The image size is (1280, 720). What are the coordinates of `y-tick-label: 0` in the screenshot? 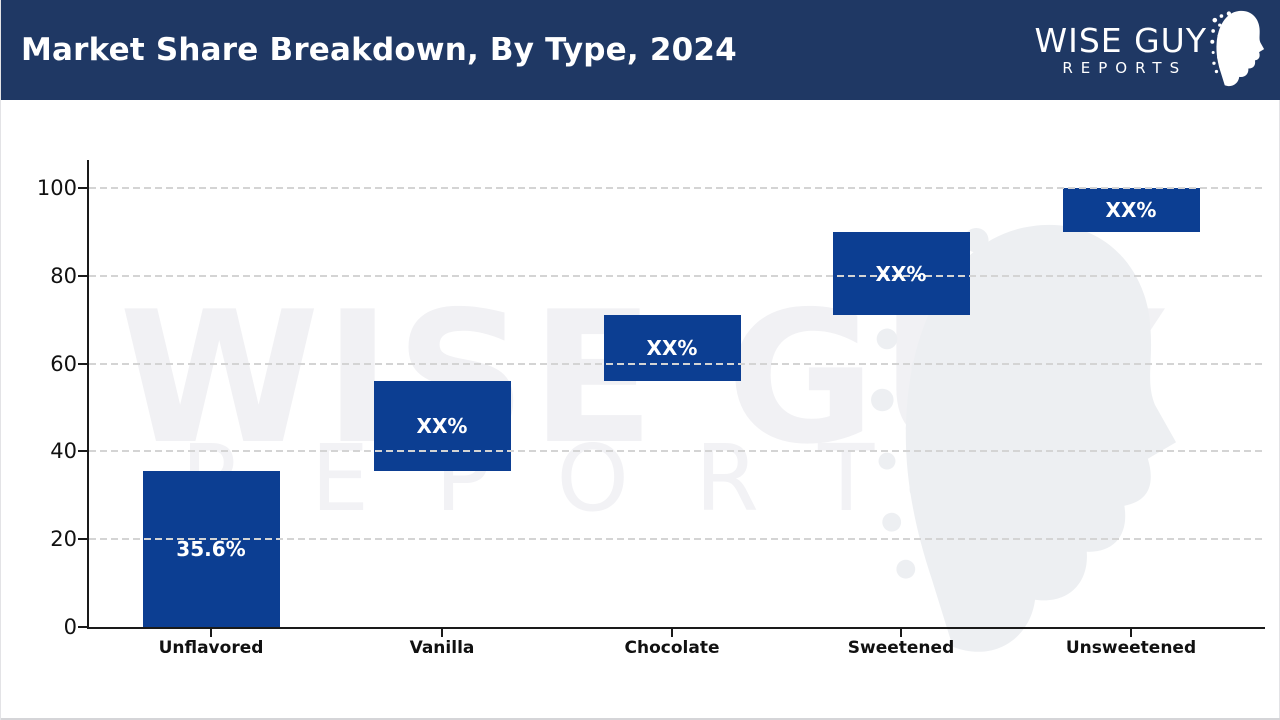 It's located at (70, 627).